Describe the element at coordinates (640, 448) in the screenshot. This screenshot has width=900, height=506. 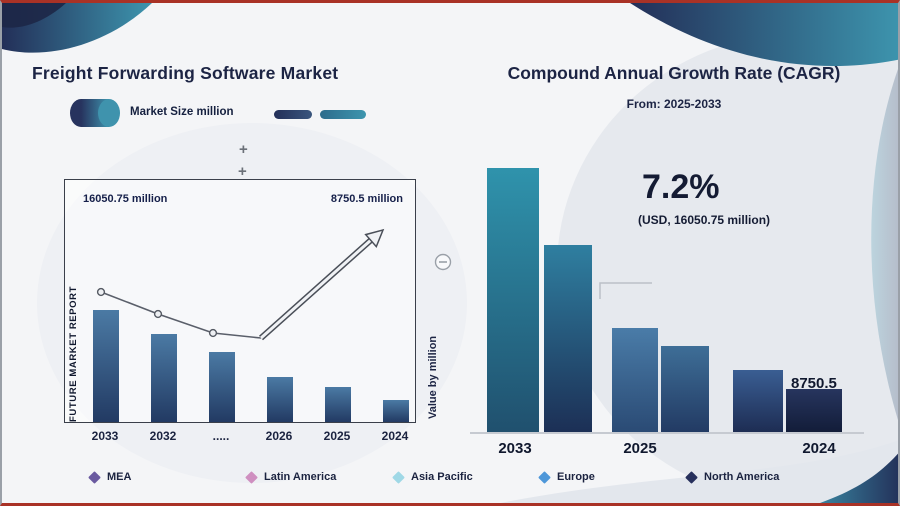
I see `right-year-label: 2025` at that location.